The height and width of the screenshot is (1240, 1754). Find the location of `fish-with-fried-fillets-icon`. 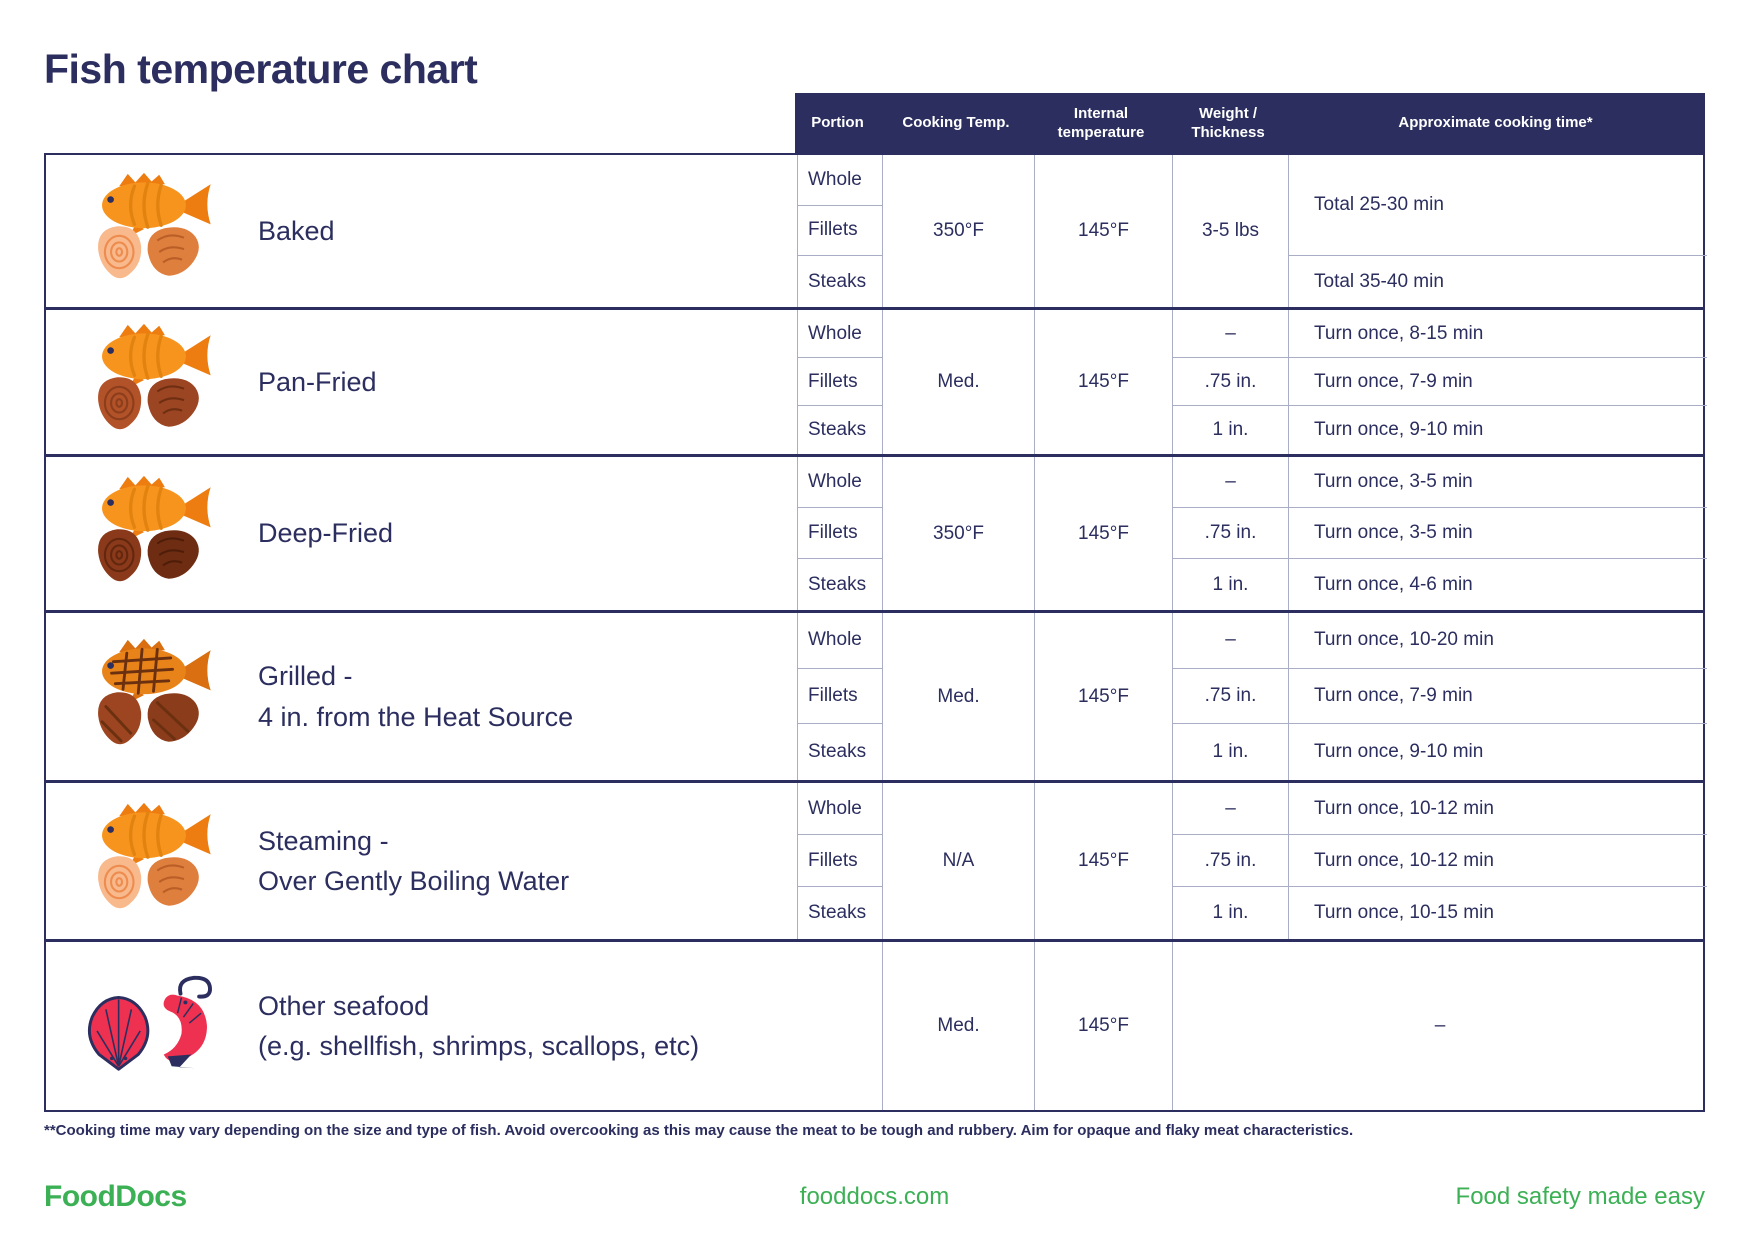

fish-with-fried-fillets-icon is located at coordinates (153, 382).